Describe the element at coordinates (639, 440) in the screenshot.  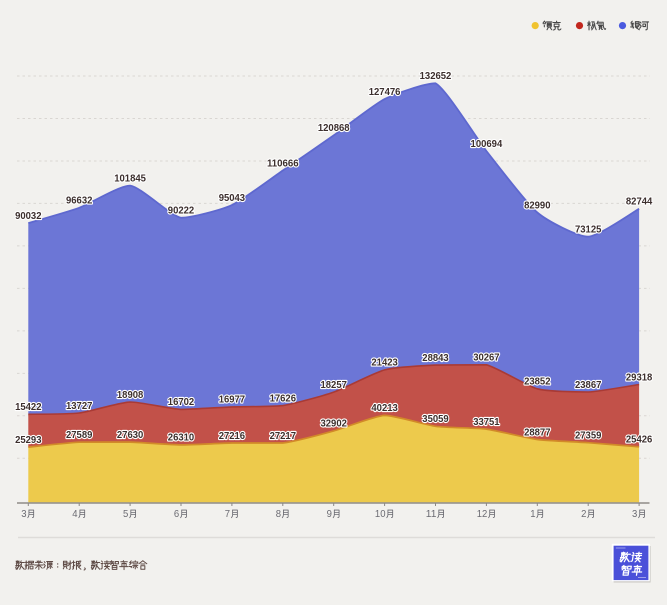
I see `svg-text: 25426` at that location.